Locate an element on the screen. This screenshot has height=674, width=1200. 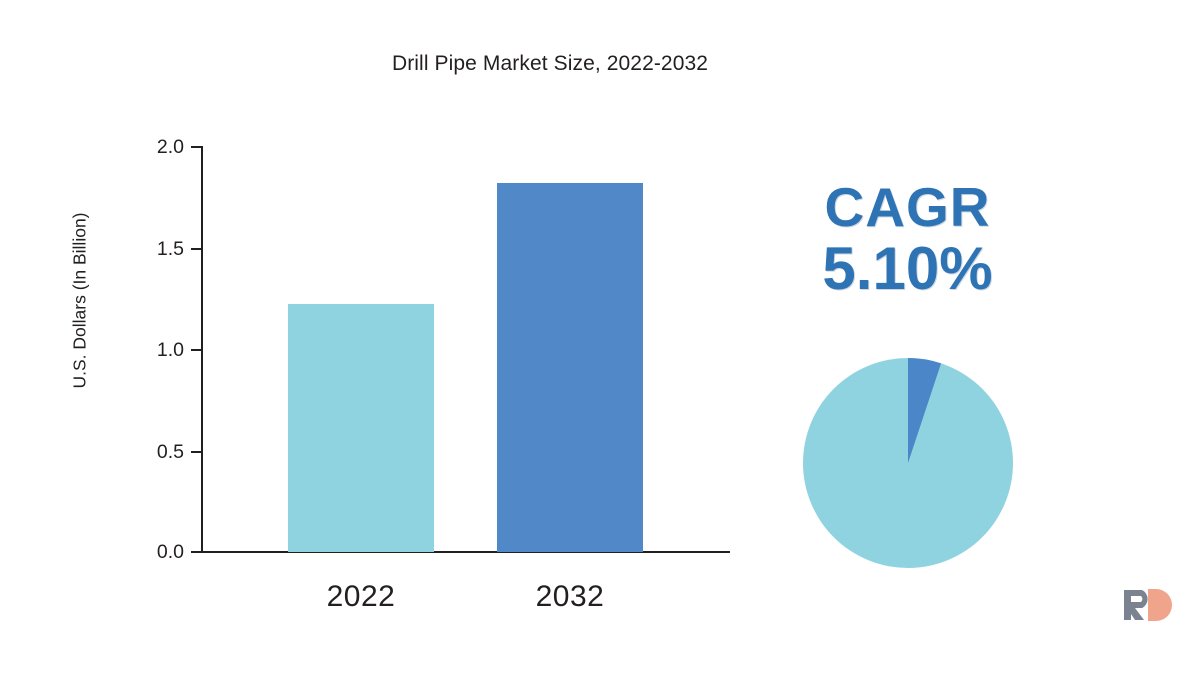
bar-2032 is located at coordinates (570, 367).